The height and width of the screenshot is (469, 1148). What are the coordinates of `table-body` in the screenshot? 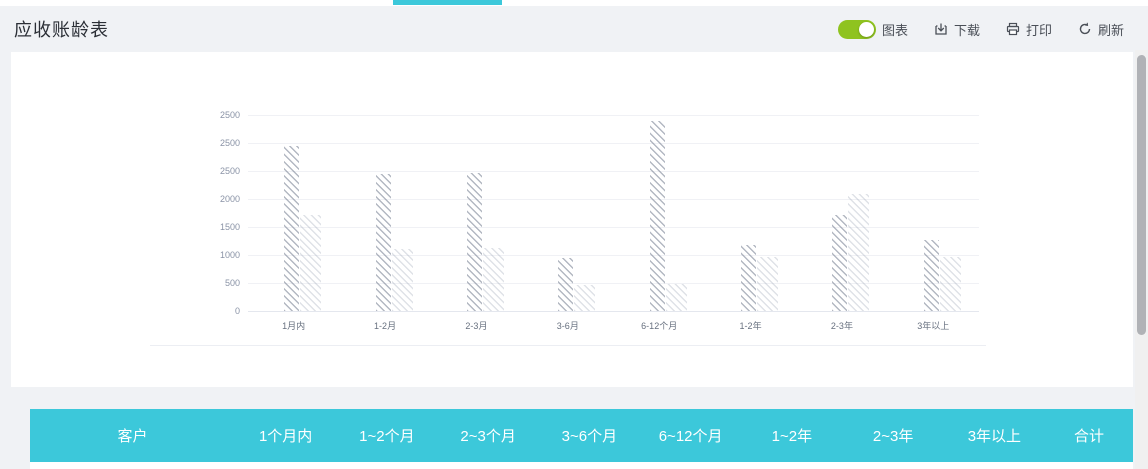 It's located at (581, 465).